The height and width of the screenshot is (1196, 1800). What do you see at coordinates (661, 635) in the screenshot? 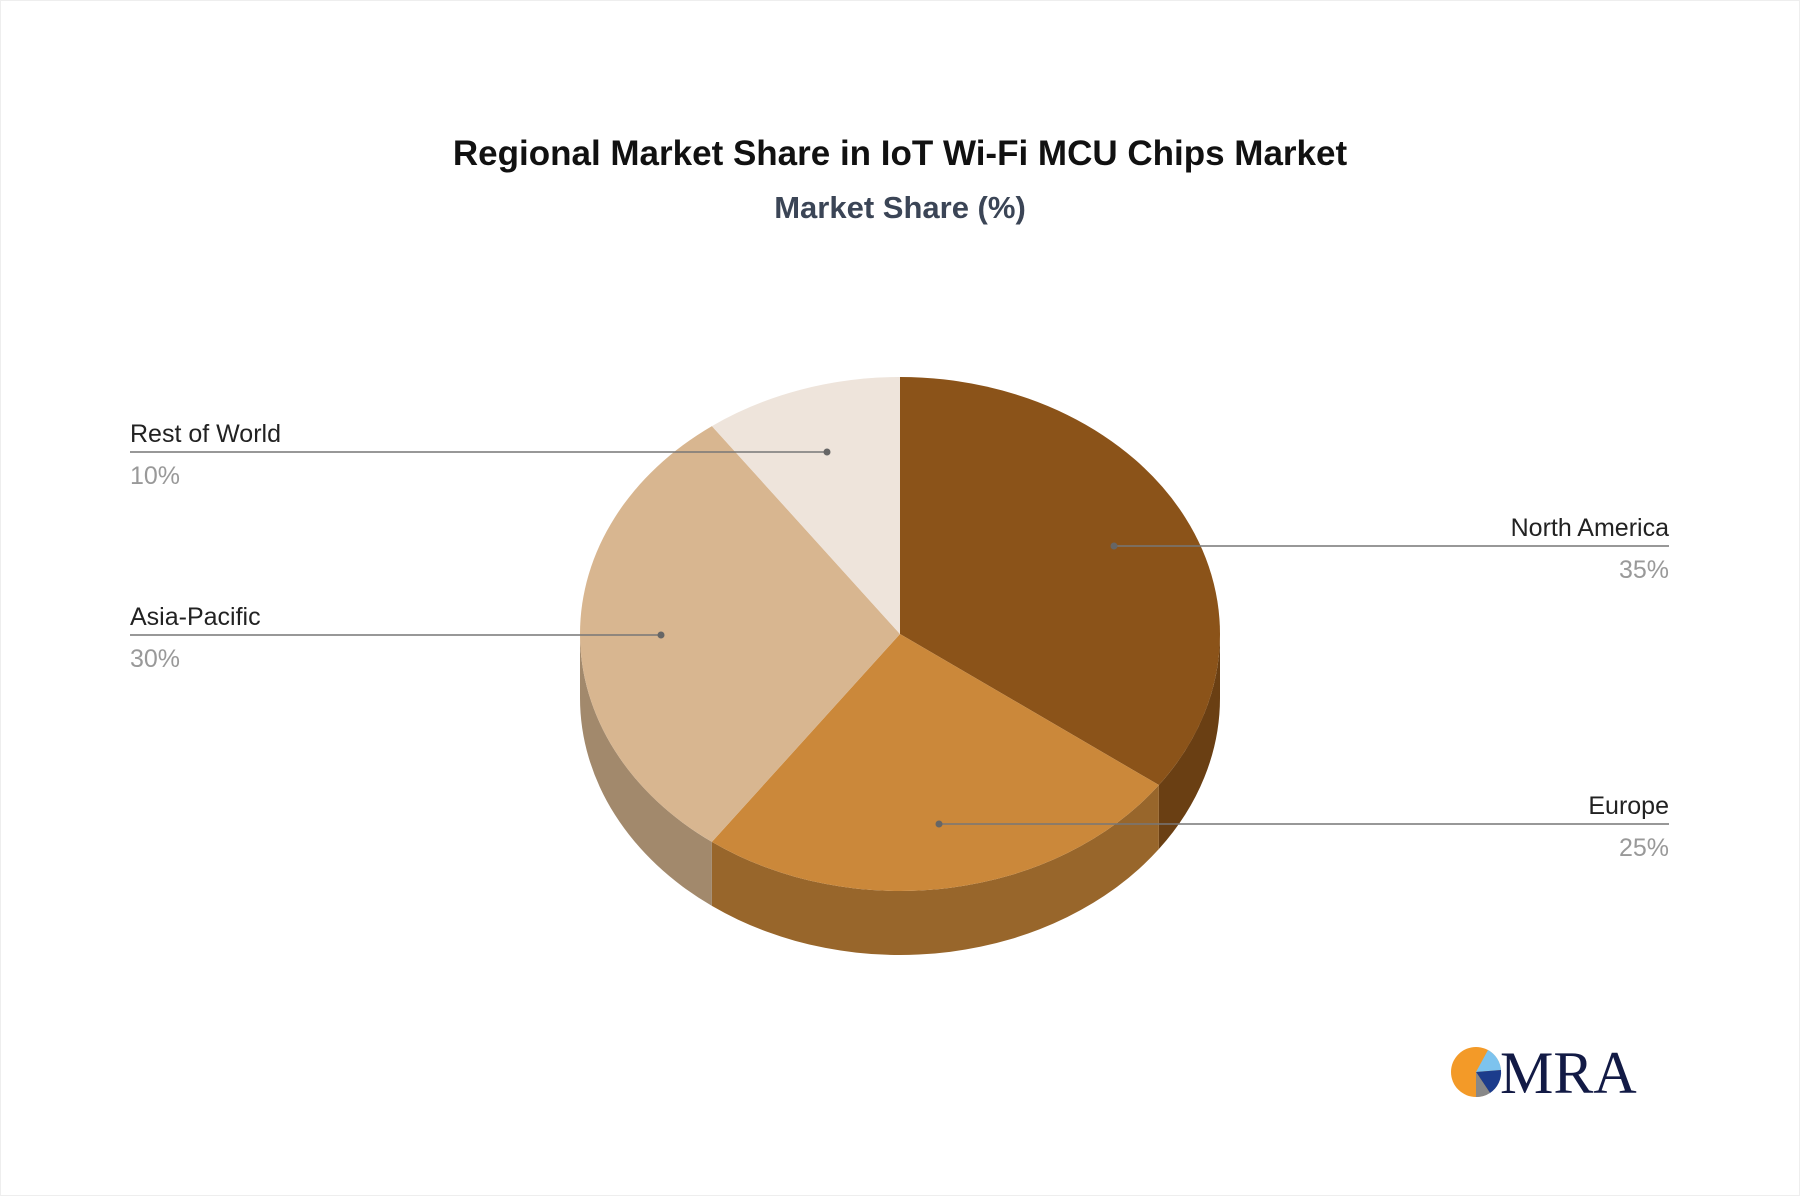
I see `leader-dot-asia-pacific` at bounding box center [661, 635].